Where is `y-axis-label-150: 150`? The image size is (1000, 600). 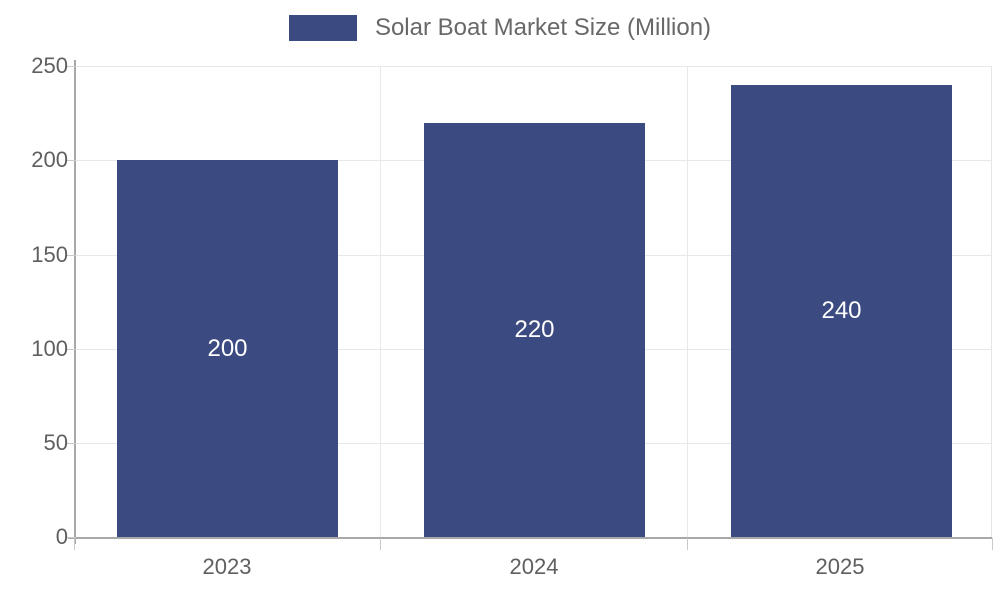
y-axis-label-150: 150 is located at coordinates (49, 254).